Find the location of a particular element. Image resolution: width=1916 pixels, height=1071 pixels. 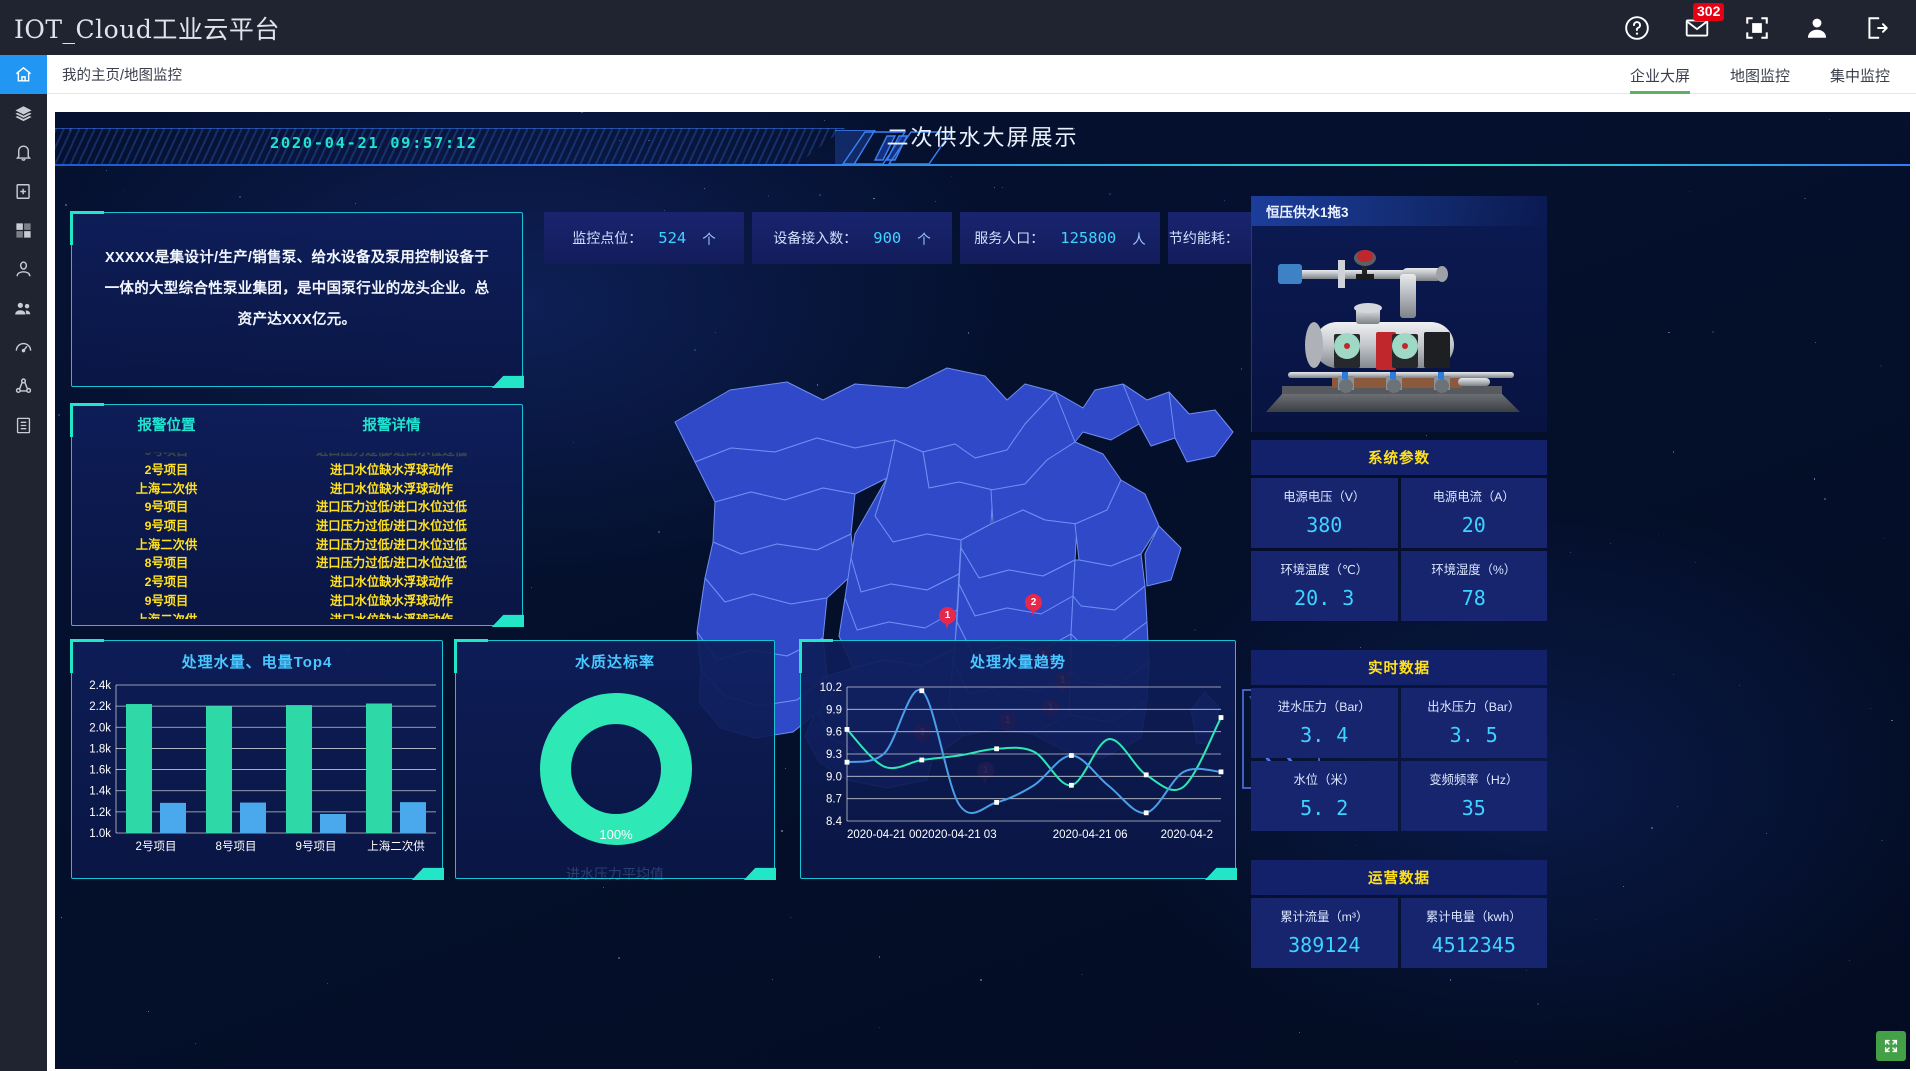

bar-y-tick: 2.0k is located at coordinates (100, 728).